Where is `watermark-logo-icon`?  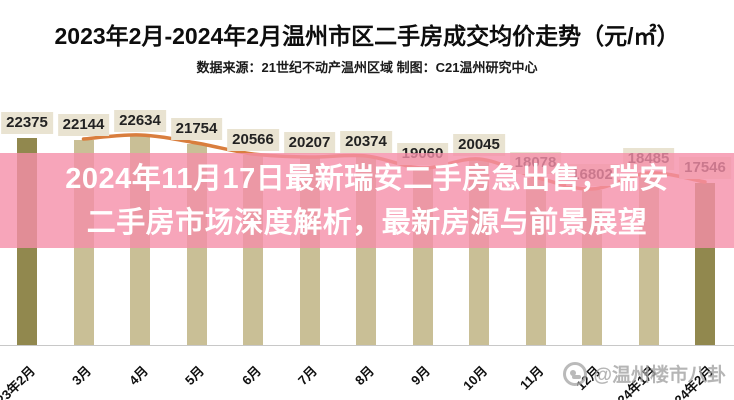 watermark-logo-icon is located at coordinates (575, 373).